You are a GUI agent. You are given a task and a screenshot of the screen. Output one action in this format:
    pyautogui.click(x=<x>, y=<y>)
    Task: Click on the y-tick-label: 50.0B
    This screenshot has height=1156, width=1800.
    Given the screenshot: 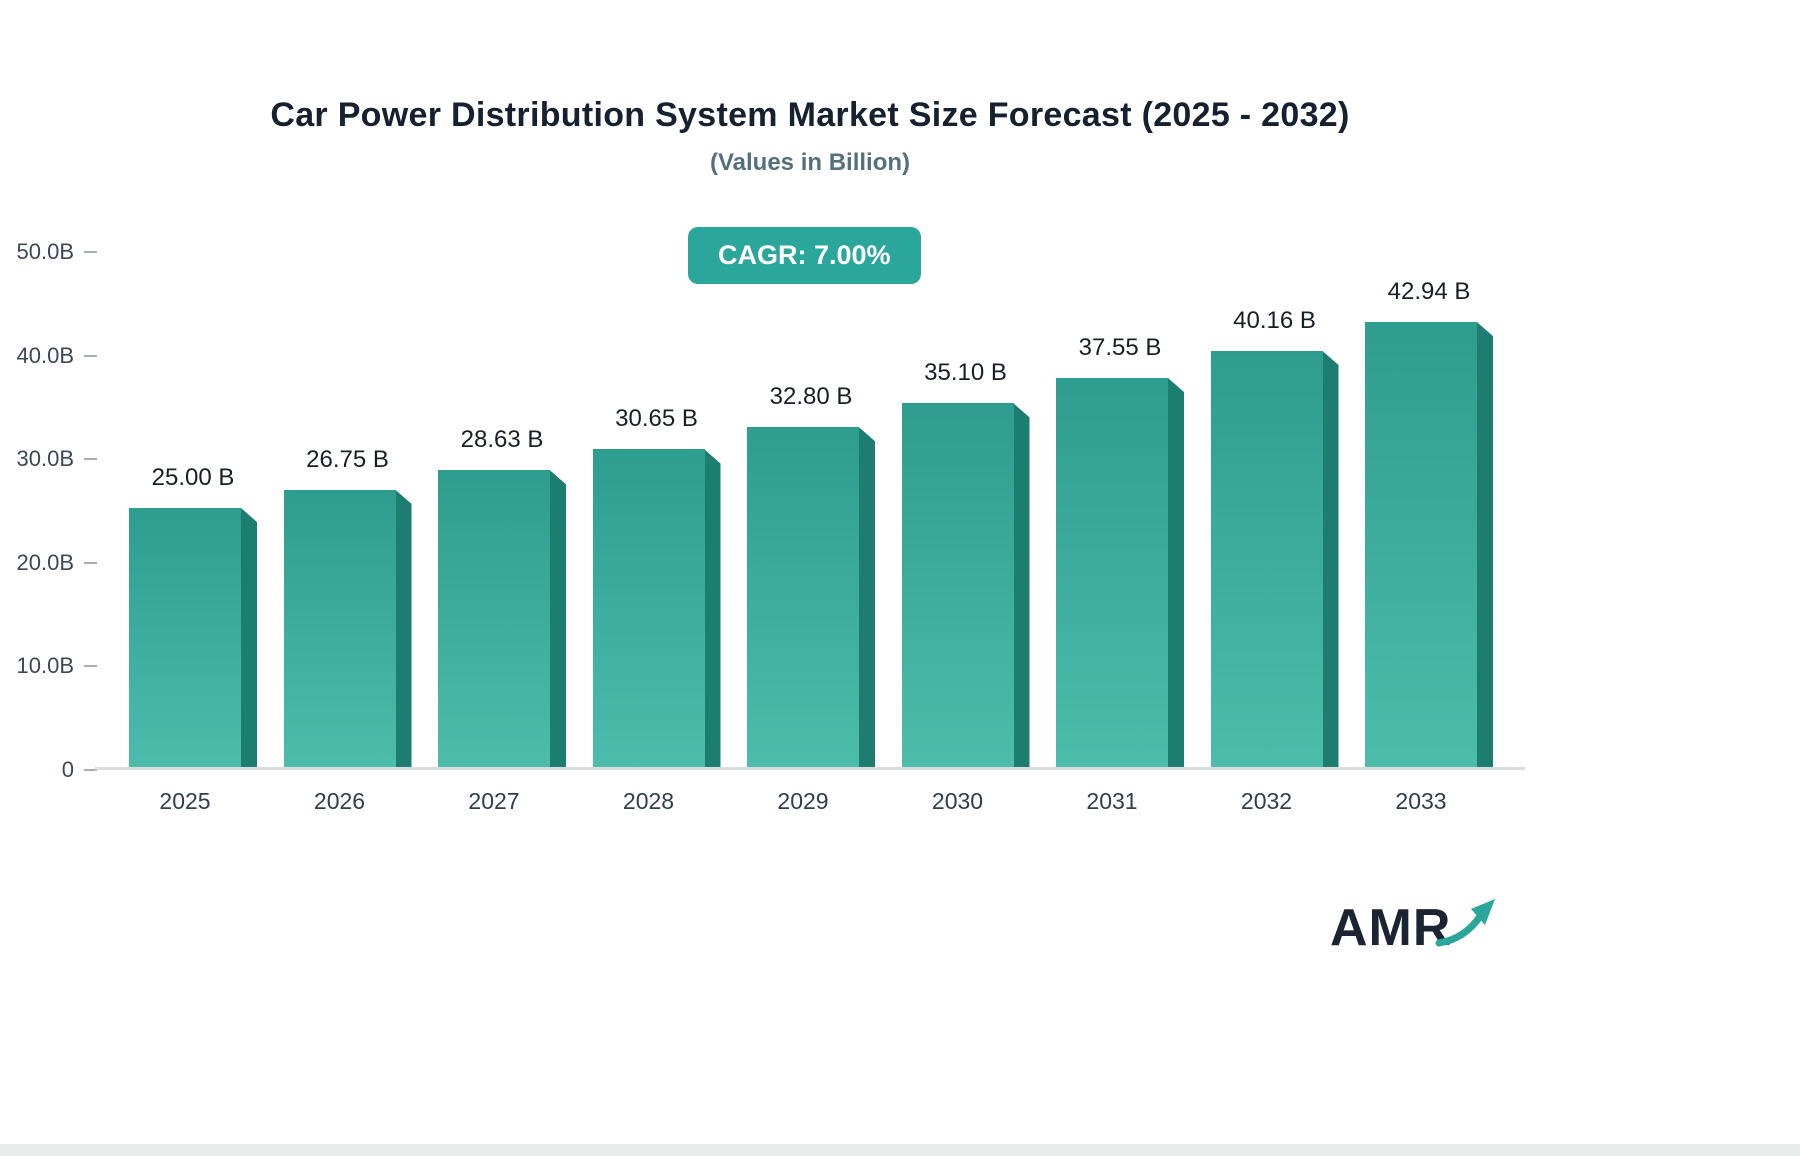 What is the action you would take?
    pyautogui.click(x=45, y=251)
    